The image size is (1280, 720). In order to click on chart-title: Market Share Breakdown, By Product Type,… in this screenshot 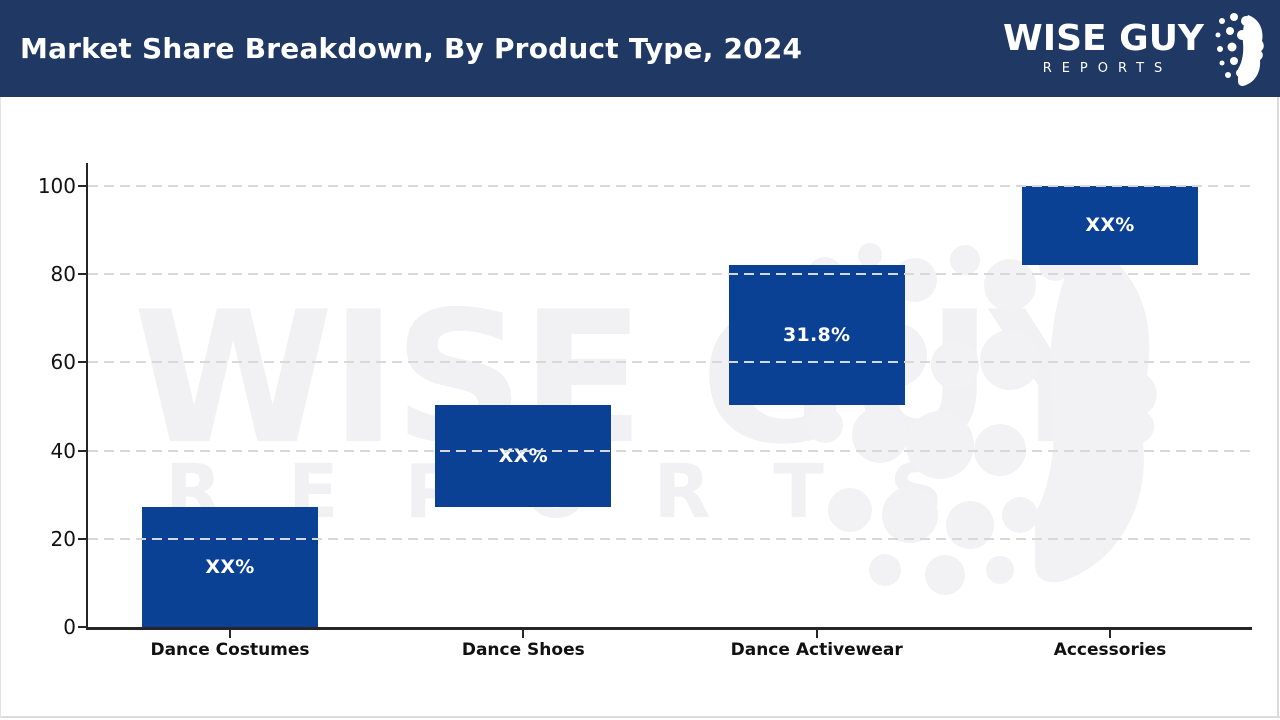, I will do `click(411, 48)`.